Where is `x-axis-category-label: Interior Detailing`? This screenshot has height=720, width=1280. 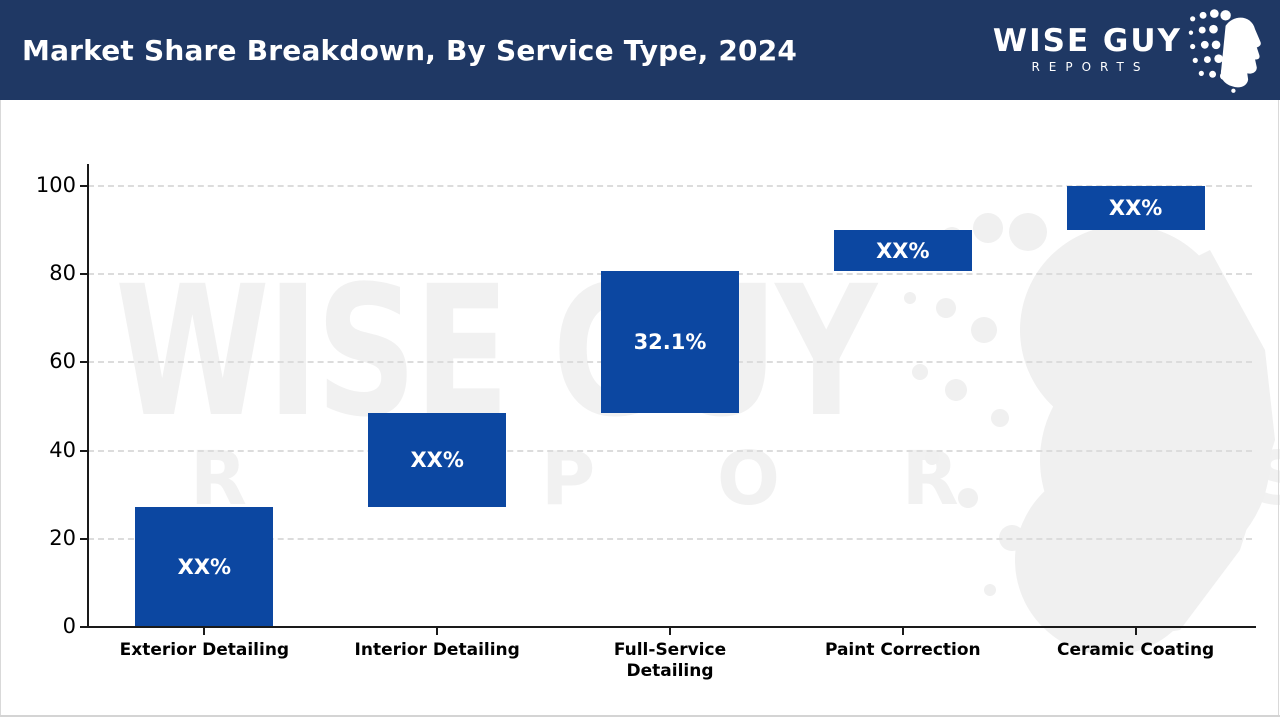 x-axis-category-label: Interior Detailing is located at coordinates (437, 650).